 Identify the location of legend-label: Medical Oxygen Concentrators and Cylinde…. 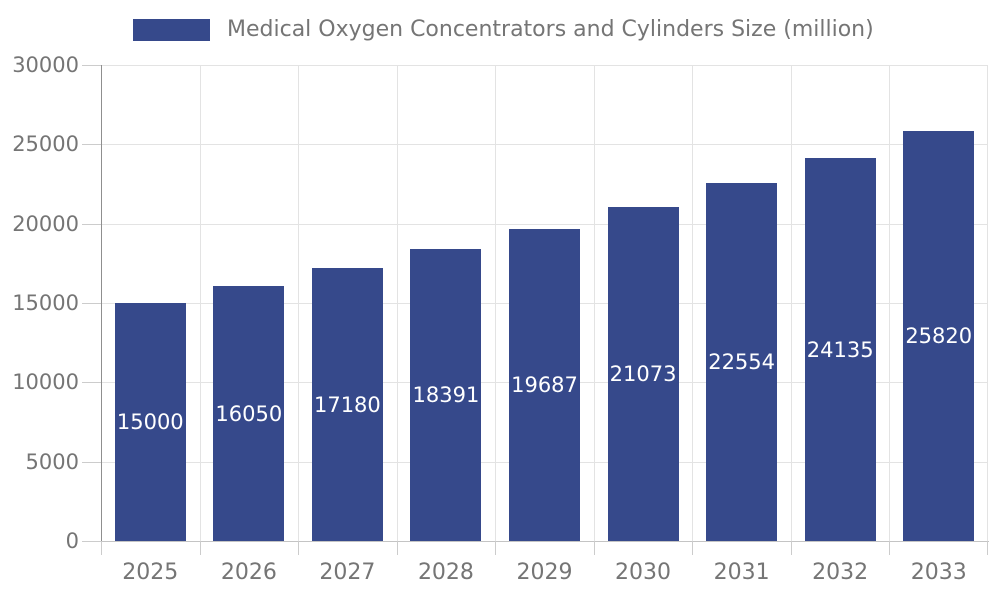
(550, 29).